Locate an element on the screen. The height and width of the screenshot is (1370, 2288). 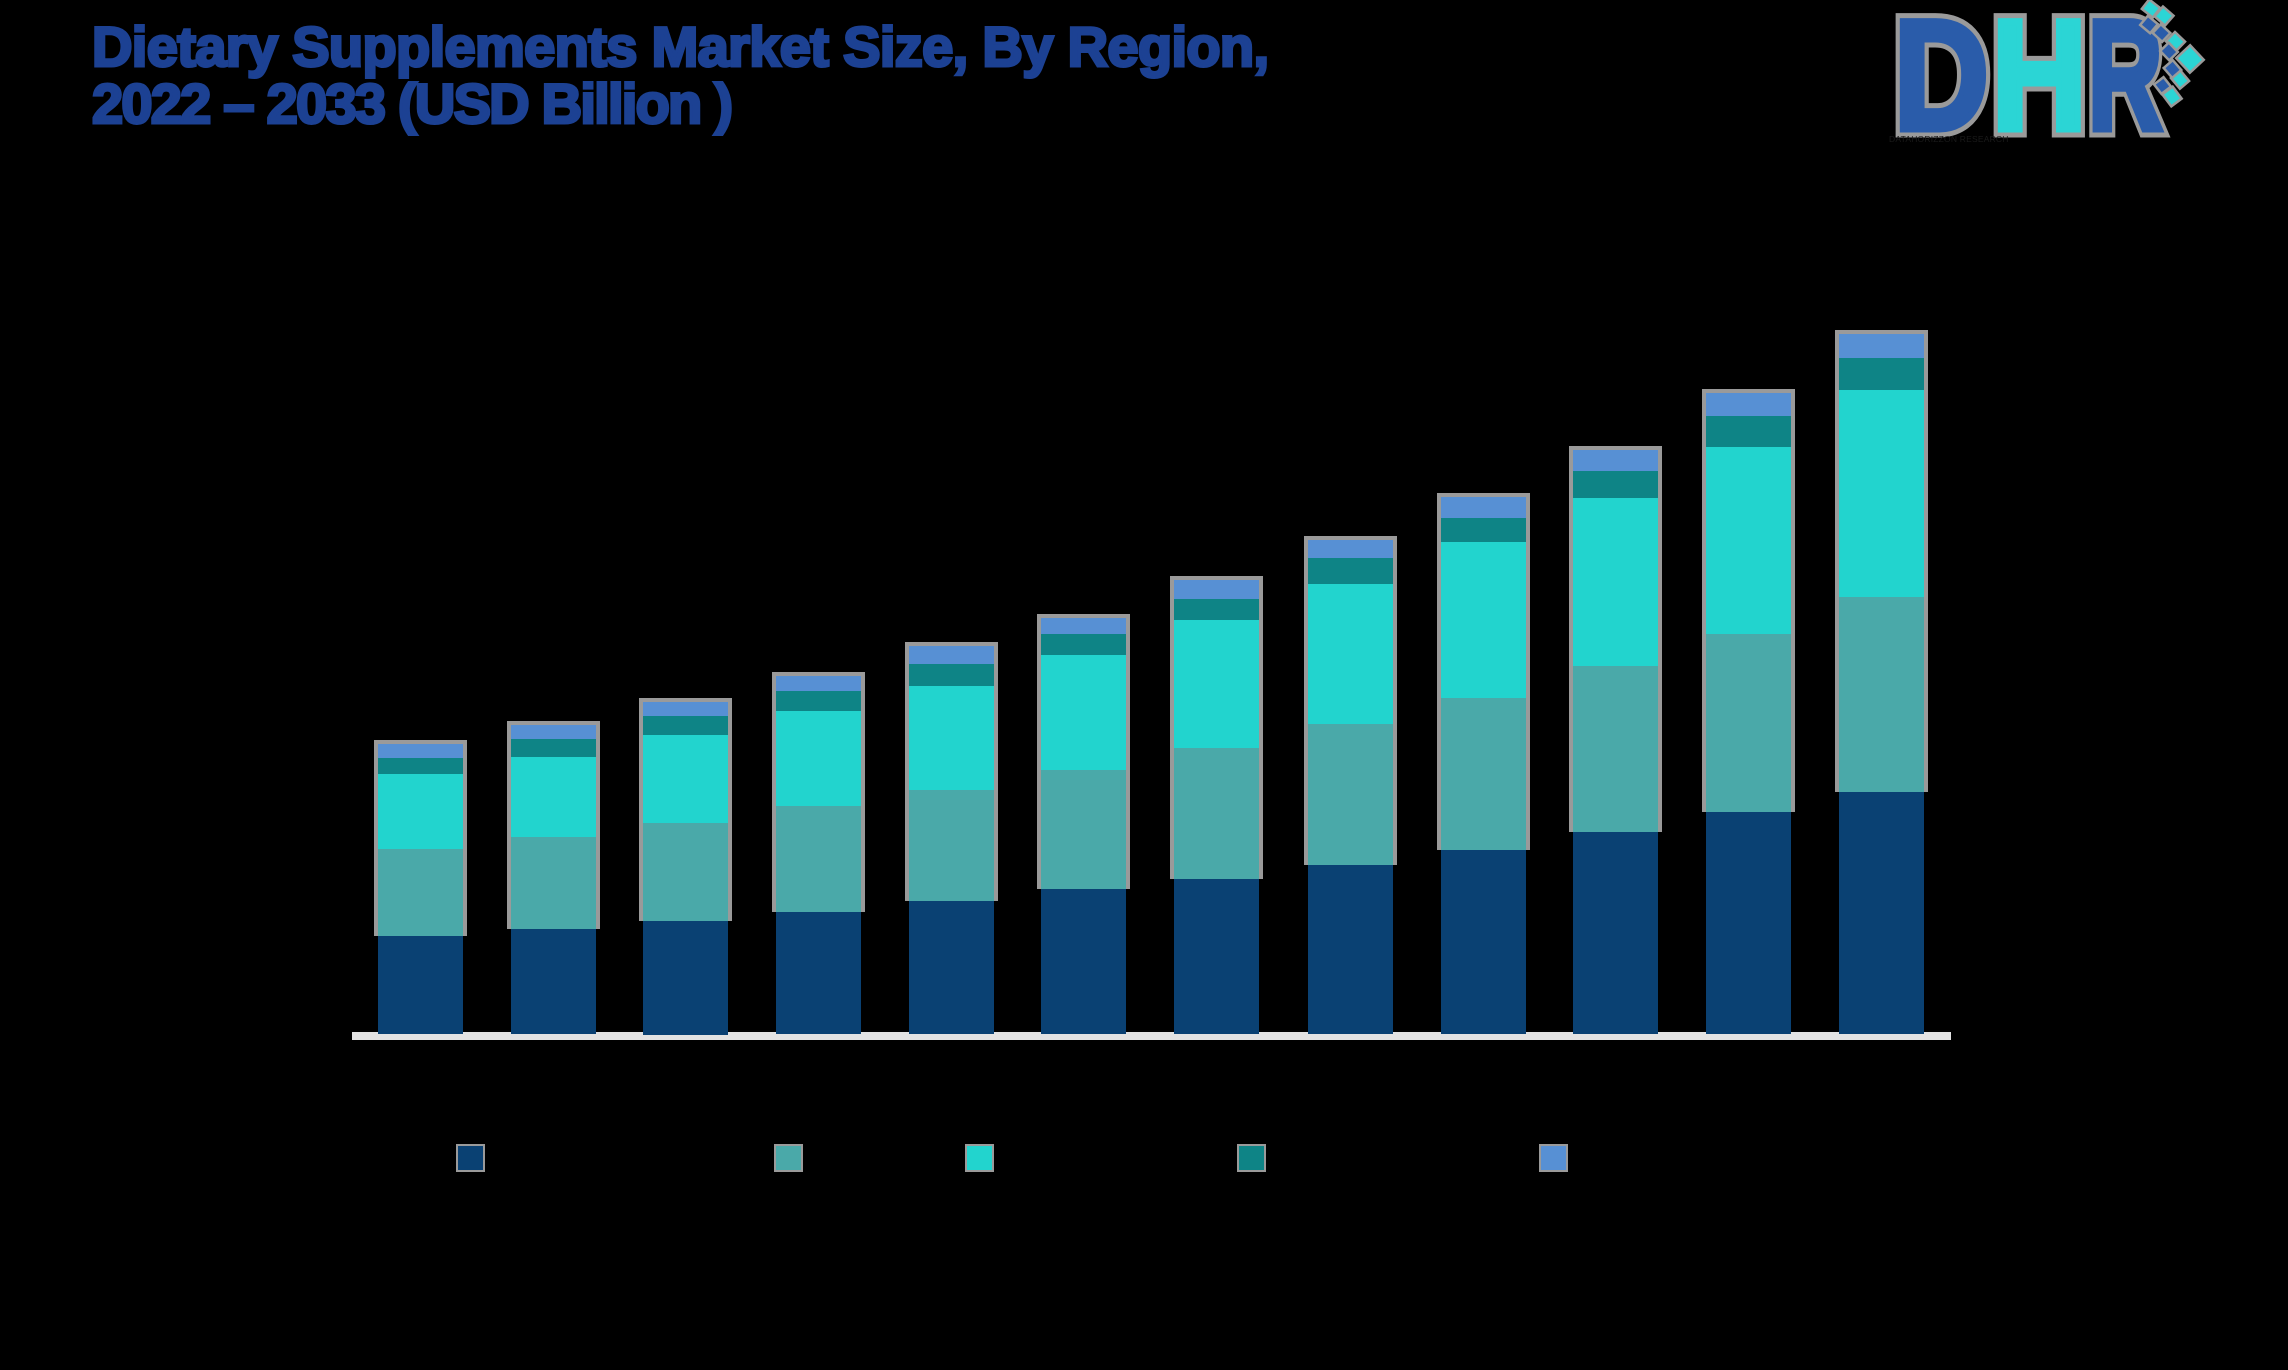
svg-text: R is located at coordinates (2125, 81).